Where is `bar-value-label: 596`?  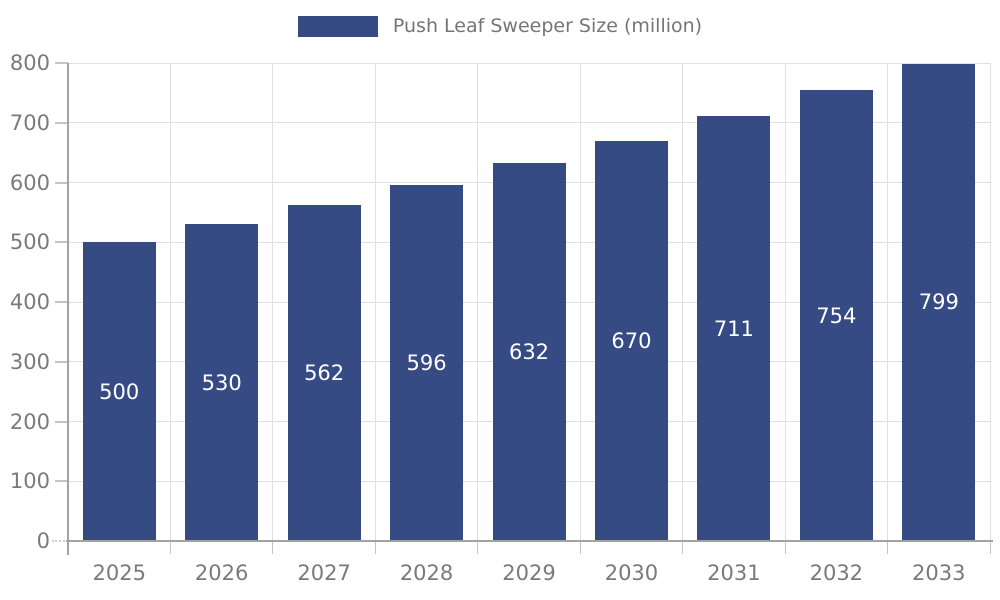 bar-value-label: 596 is located at coordinates (426, 362).